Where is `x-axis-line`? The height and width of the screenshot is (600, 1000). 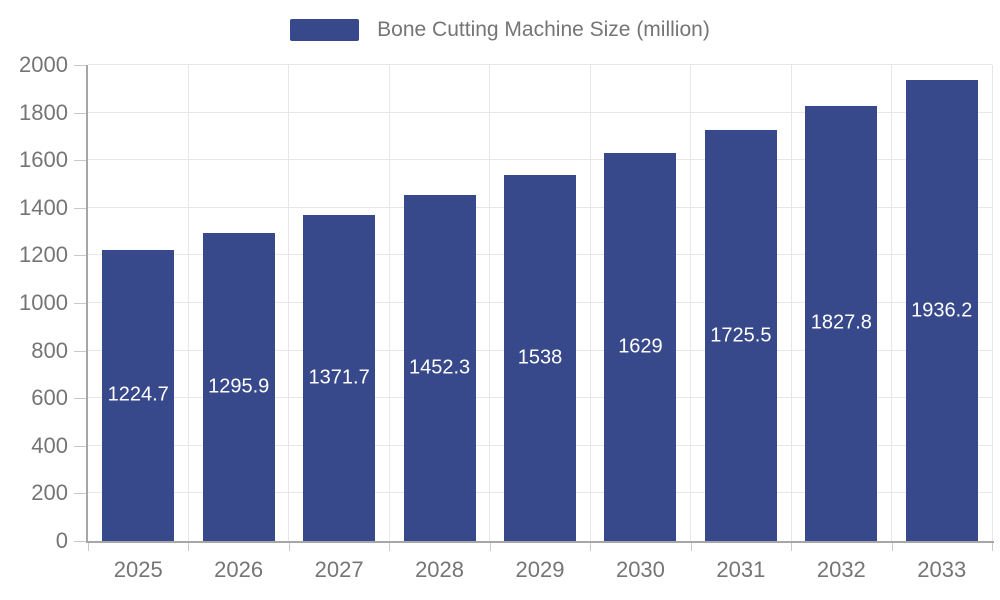 x-axis-line is located at coordinates (540, 542).